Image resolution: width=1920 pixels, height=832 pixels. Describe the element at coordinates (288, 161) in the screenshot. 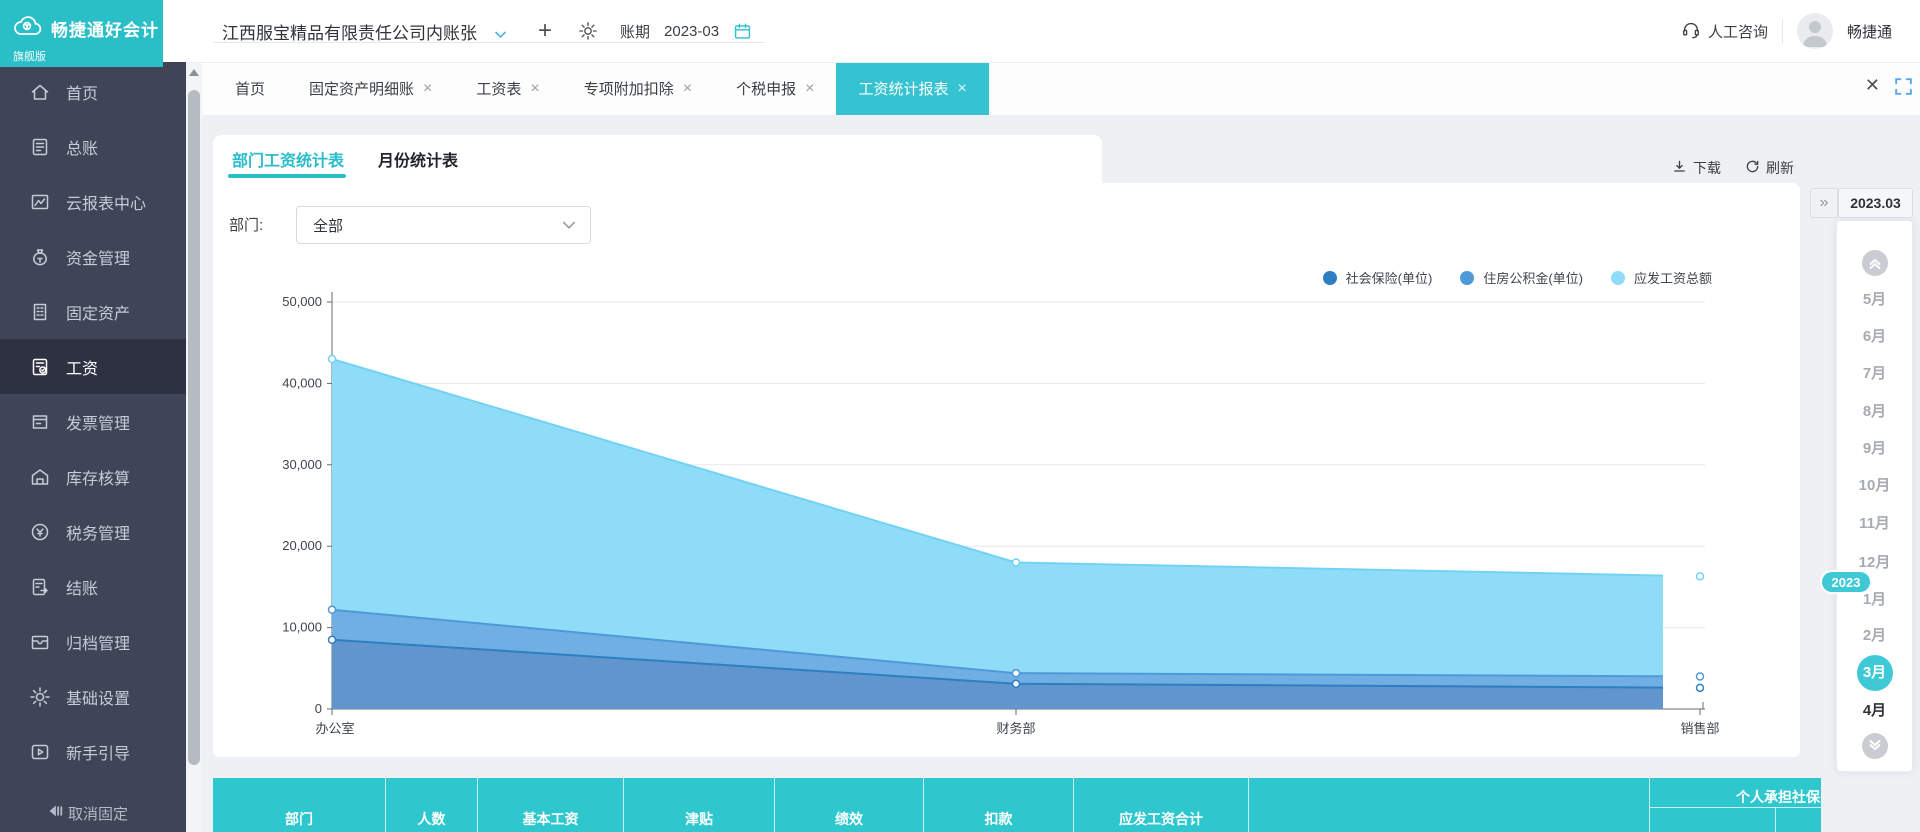

I see `subtab-department-salary: 部门工资统计表` at that location.